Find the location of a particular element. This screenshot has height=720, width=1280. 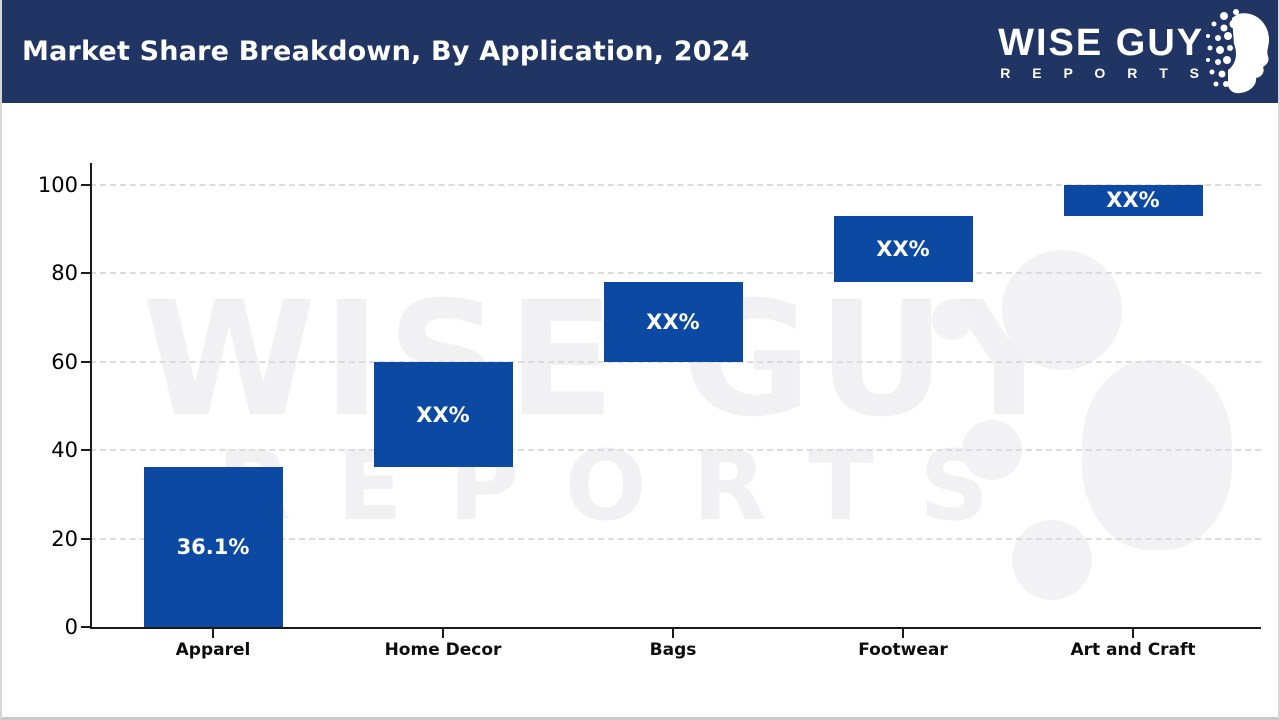

y-tick-label-20: 20 is located at coordinates (64, 538).